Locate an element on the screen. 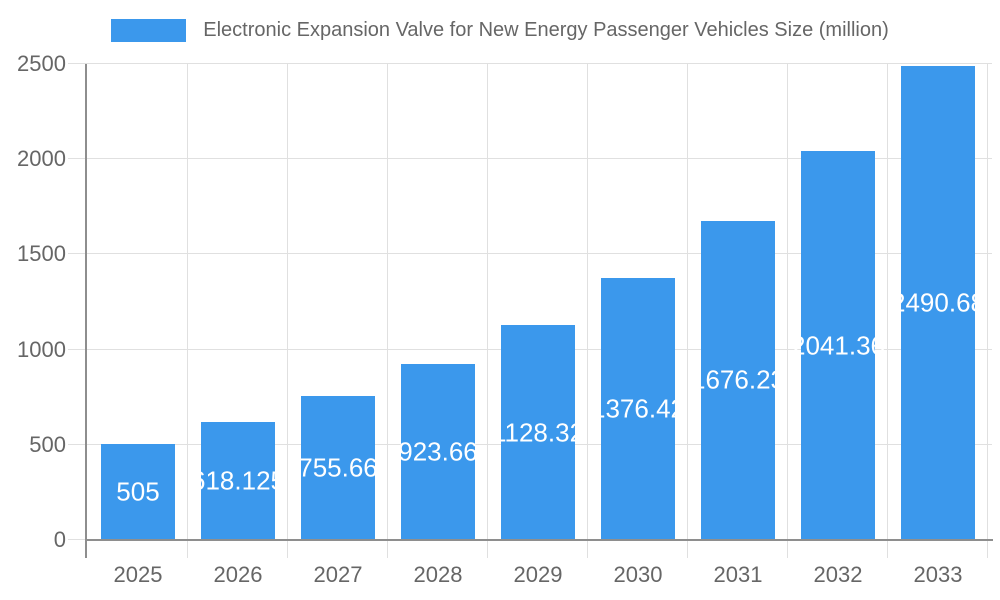 This screenshot has width=1000, height=600. bar-value-label: 2041.36 is located at coordinates (838, 345).